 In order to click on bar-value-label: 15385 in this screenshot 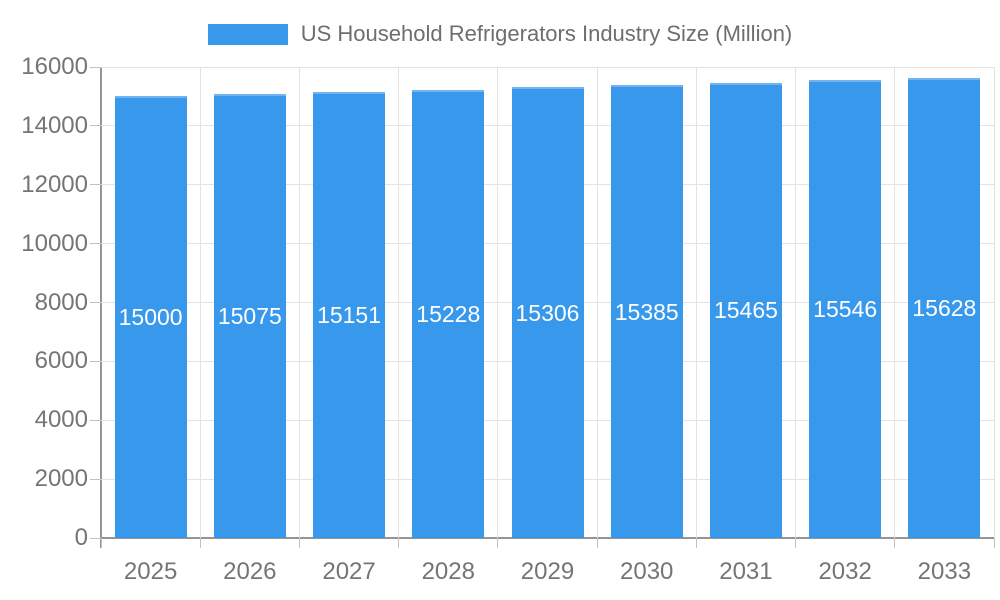, I will do `click(646, 311)`.